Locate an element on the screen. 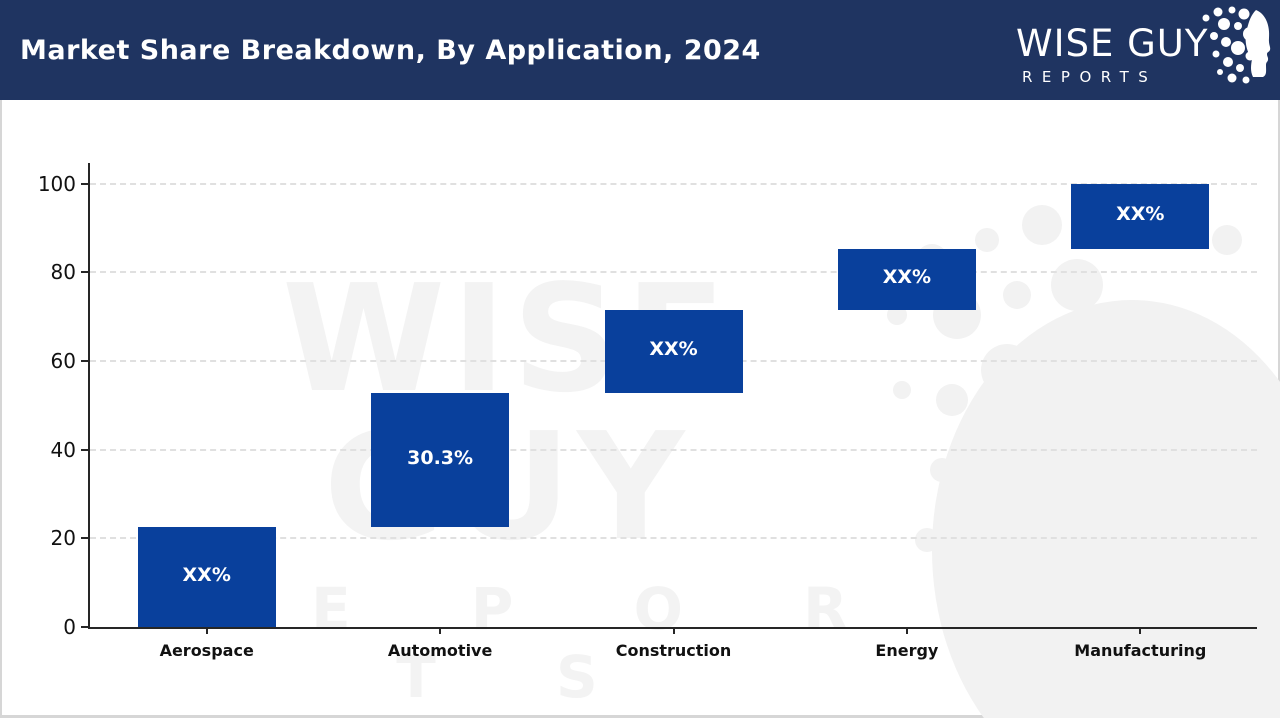  y-tick-label-0: 0 is located at coordinates (69, 627).